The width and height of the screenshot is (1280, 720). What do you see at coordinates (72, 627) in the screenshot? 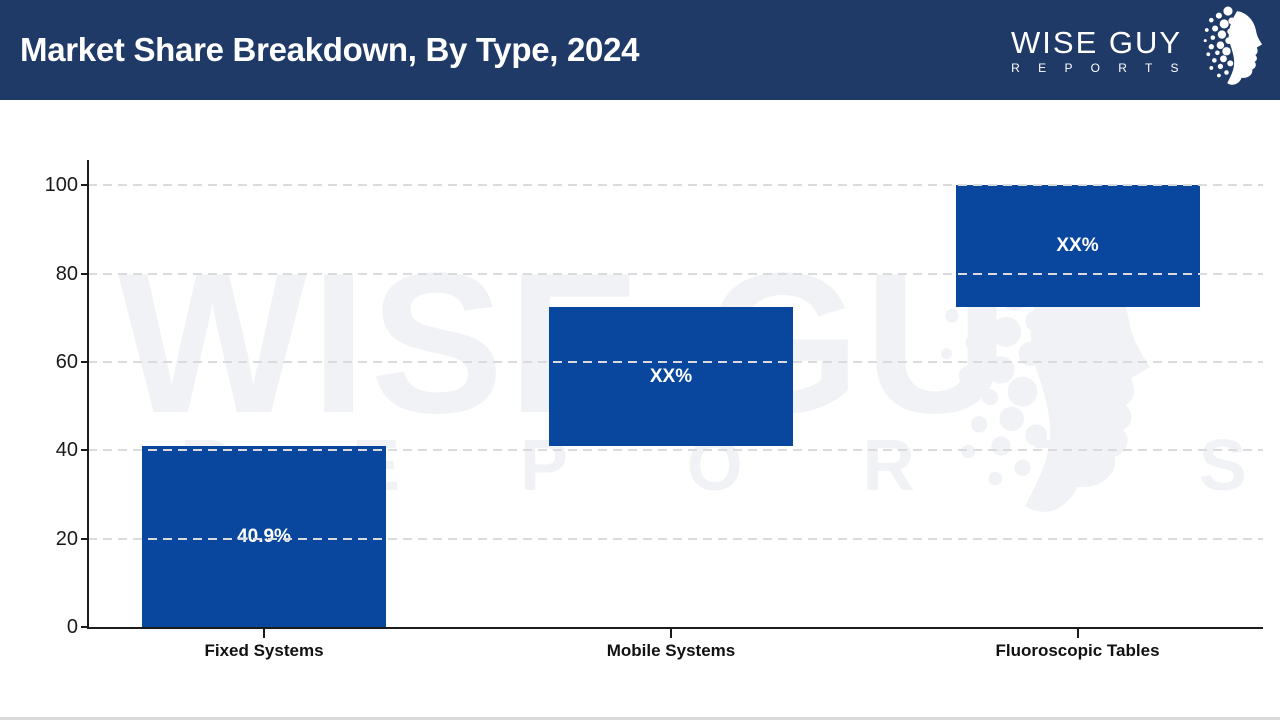
I see `y-tick-label-0: 0` at bounding box center [72, 627].